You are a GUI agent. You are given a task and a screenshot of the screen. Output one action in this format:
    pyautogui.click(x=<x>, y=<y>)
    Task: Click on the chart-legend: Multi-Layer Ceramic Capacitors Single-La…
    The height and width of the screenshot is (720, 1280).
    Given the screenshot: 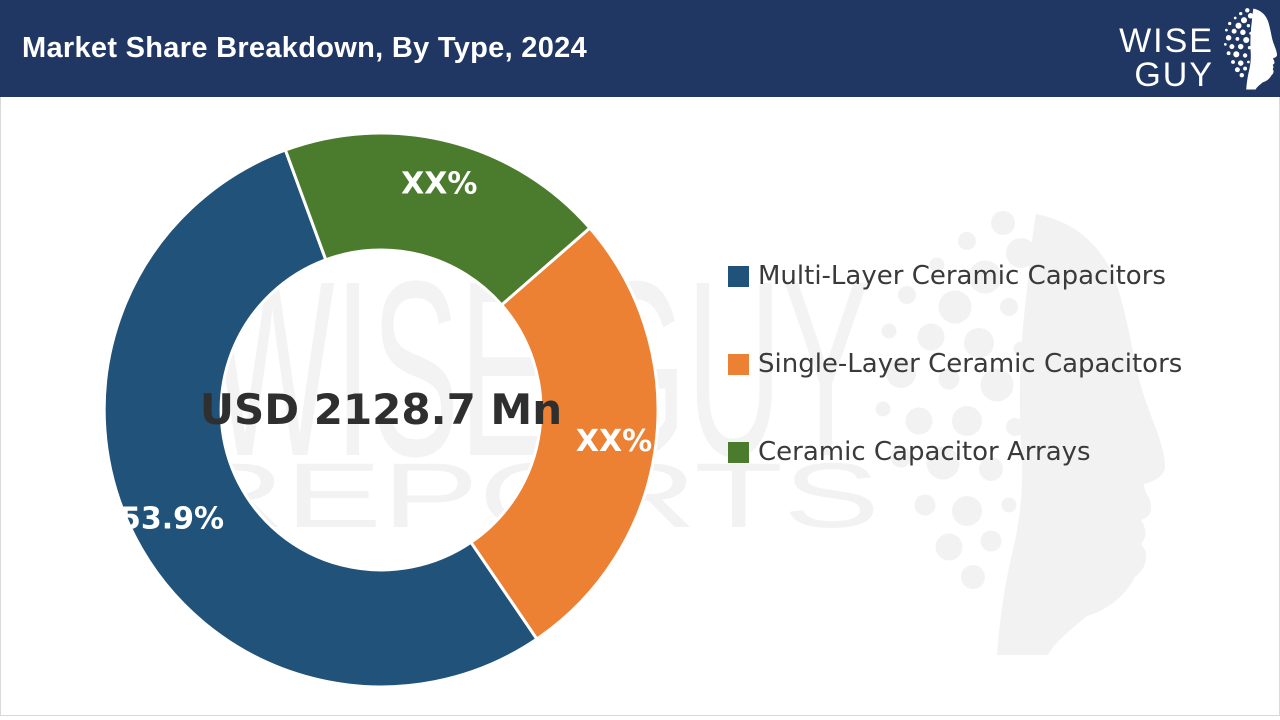 What is the action you would take?
    pyautogui.click(x=955, y=393)
    